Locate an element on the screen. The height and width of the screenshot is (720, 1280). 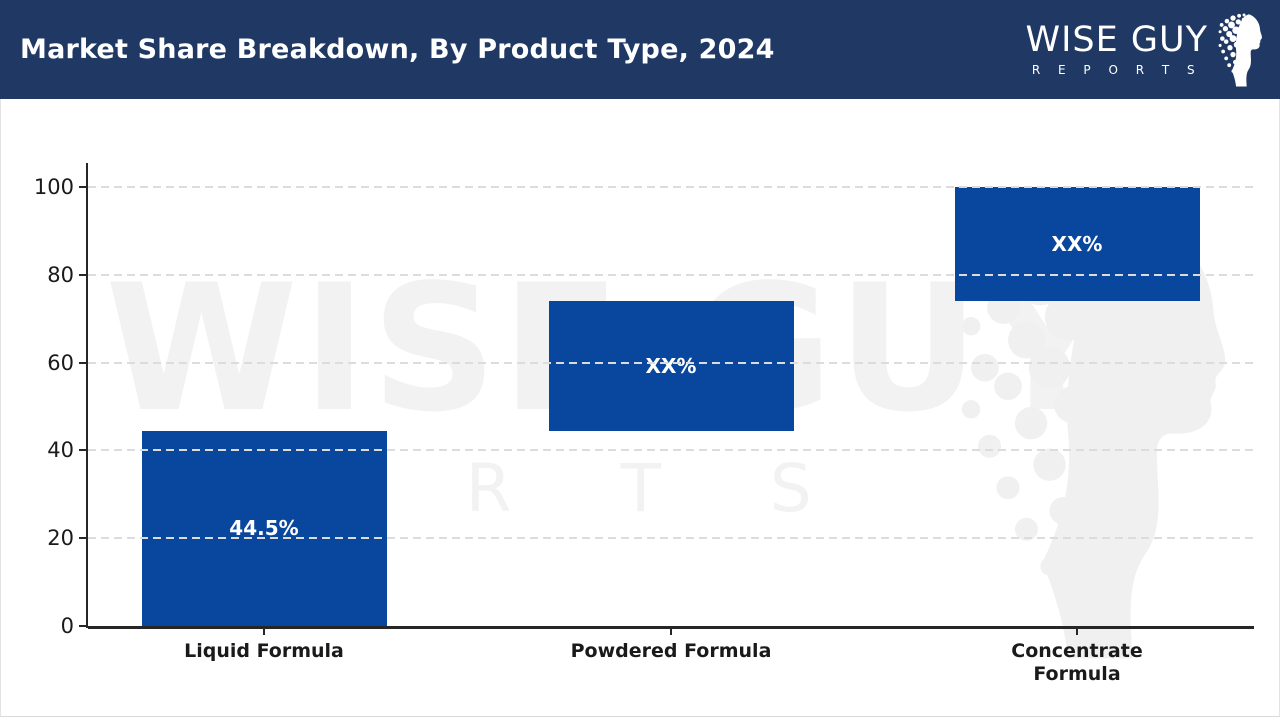
x-axis is located at coordinates (671, 627).